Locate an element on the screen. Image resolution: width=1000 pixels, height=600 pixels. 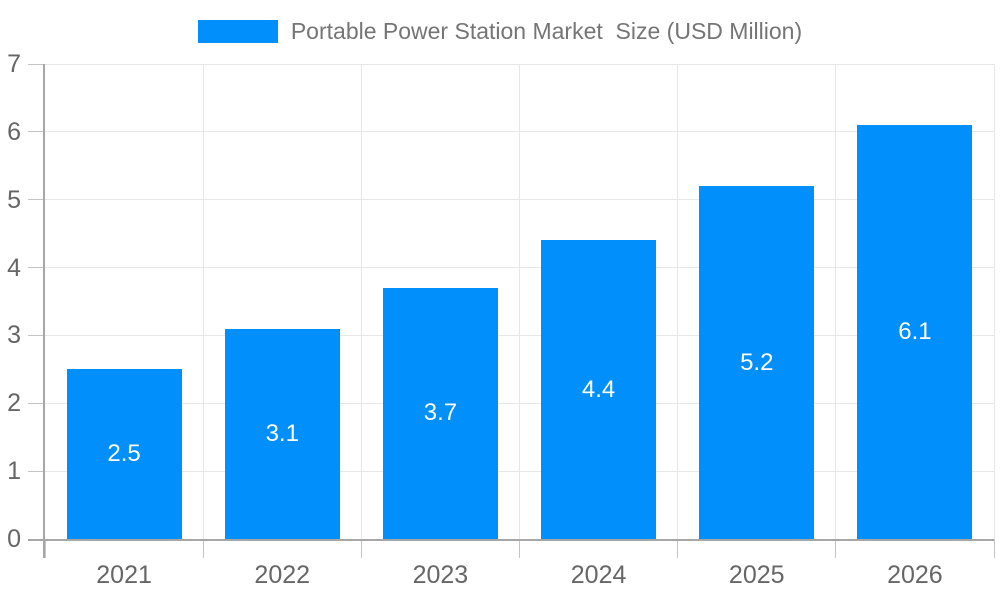
bar: 5.2 is located at coordinates (757, 362).